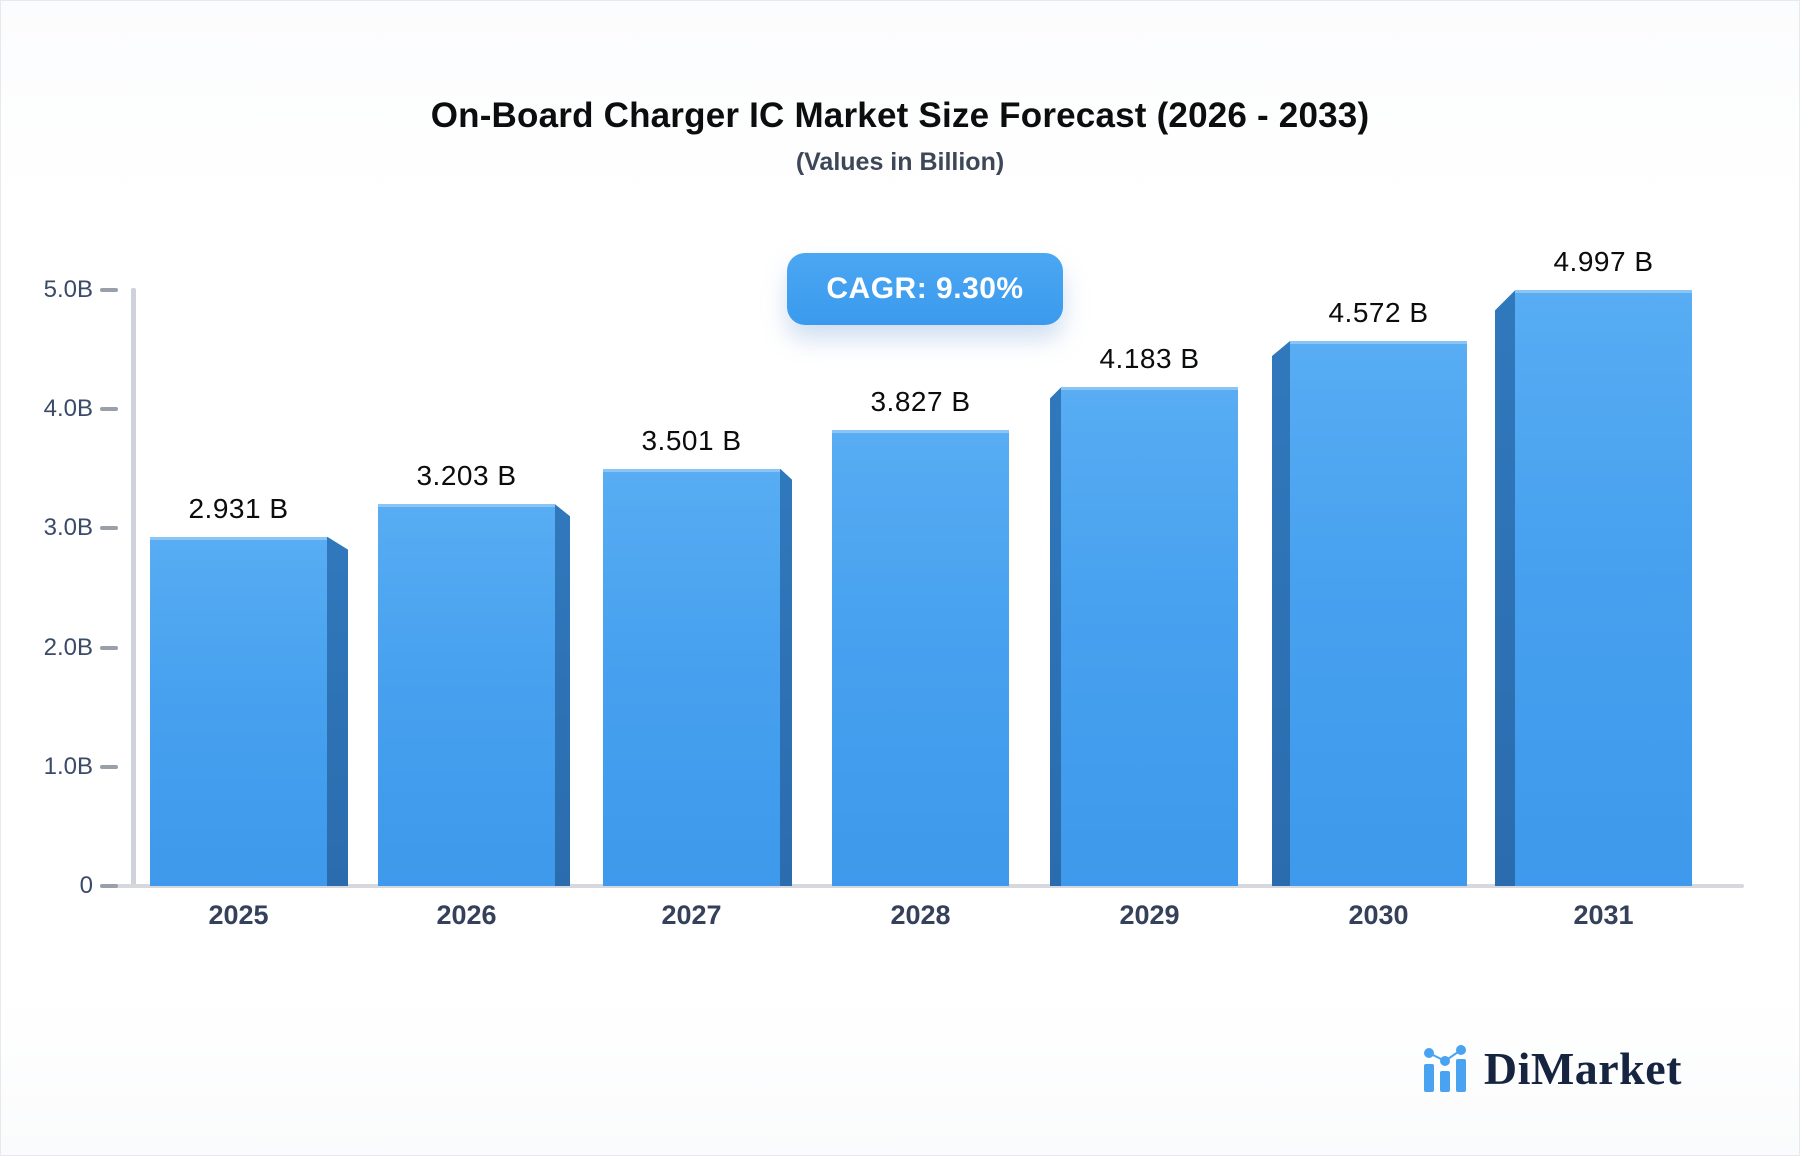 The image size is (1800, 1156). What do you see at coordinates (238, 508) in the screenshot?
I see `bar-value-label: 2.931 B` at bounding box center [238, 508].